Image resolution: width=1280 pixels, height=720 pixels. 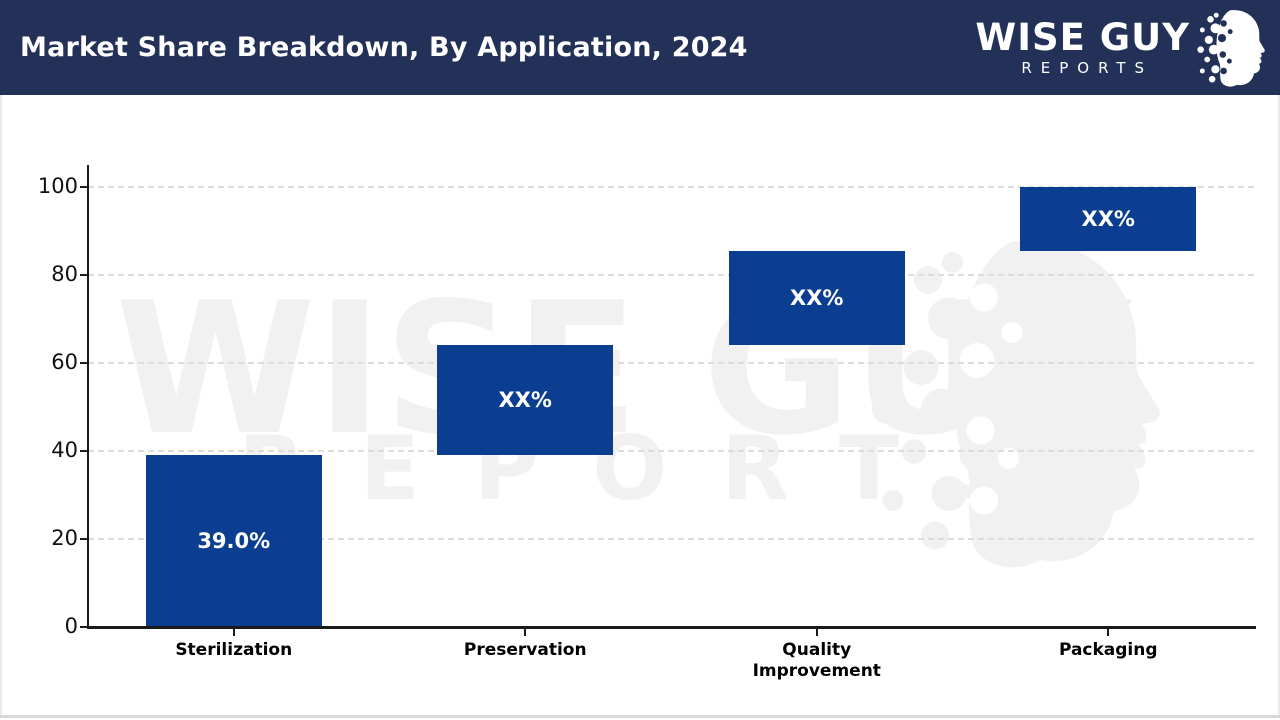 What do you see at coordinates (1016, 404) in the screenshot?
I see `wiseguy-head-watermark-icon` at bounding box center [1016, 404].